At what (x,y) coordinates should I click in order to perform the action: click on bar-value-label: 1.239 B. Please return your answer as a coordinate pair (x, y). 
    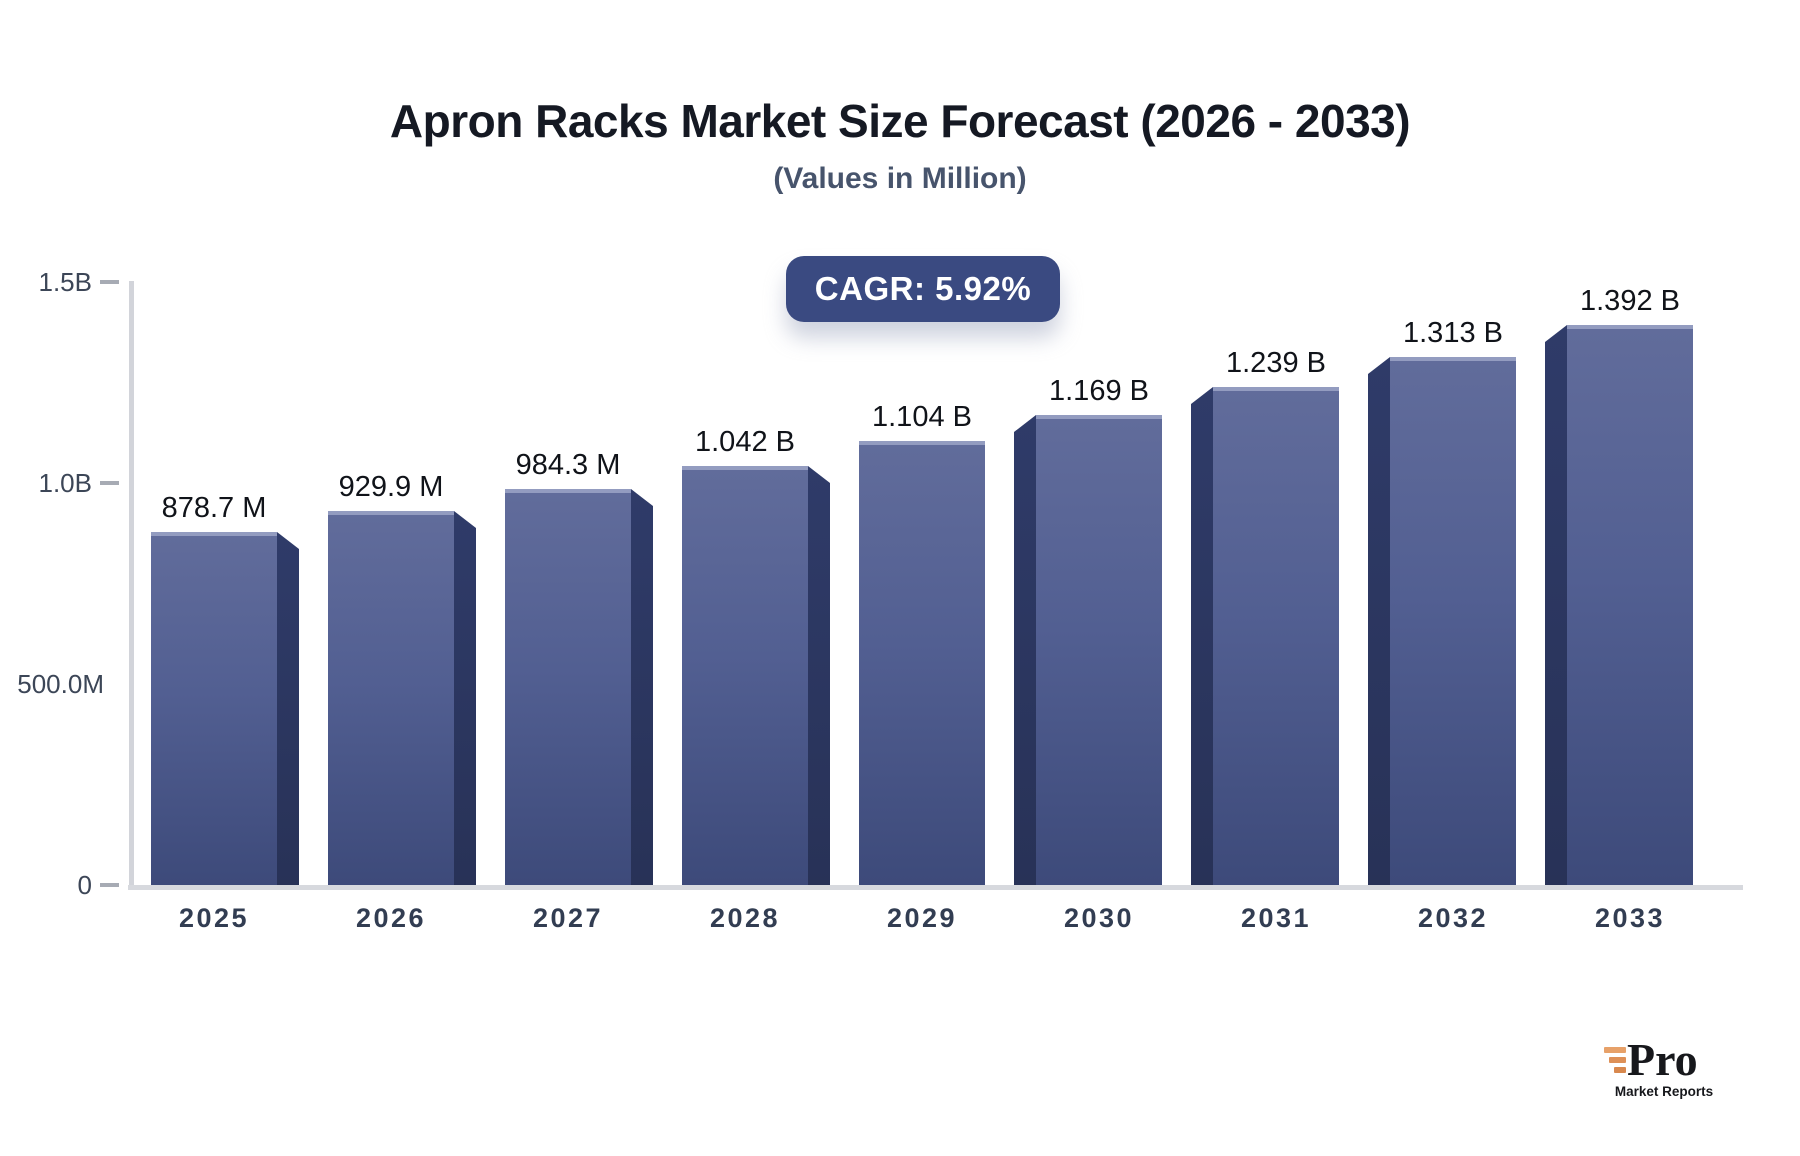
    Looking at the image, I should click on (1276, 363).